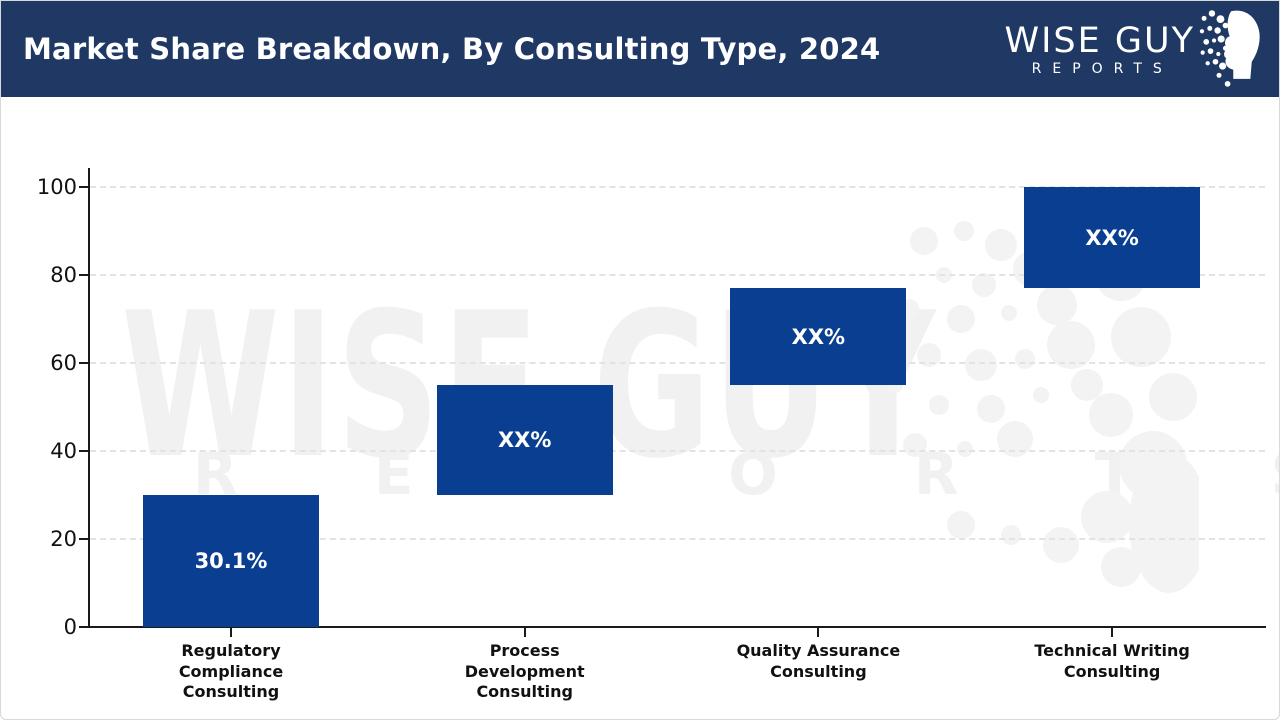  What do you see at coordinates (231, 650) in the screenshot?
I see `x-category-line: Regulatory` at bounding box center [231, 650].